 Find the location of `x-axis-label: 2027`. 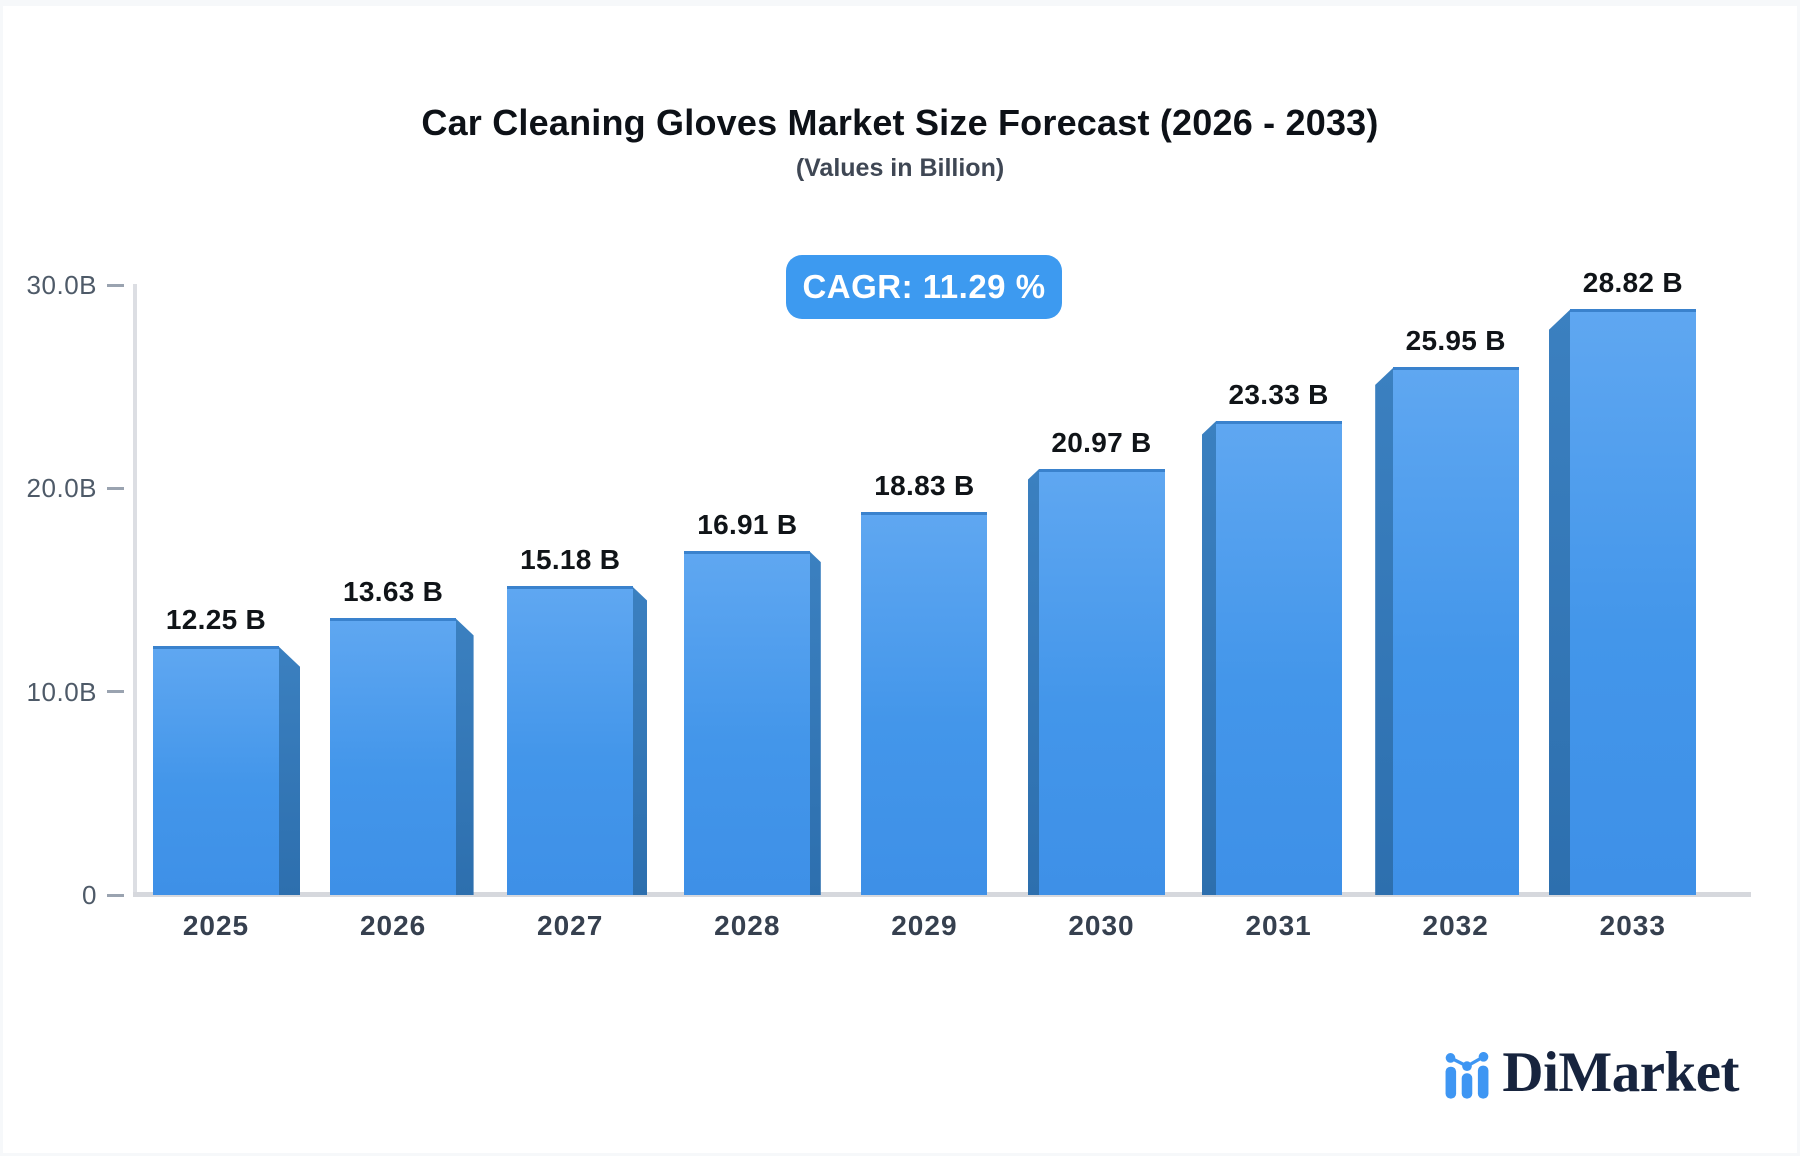

x-axis-label: 2027 is located at coordinates (570, 925).